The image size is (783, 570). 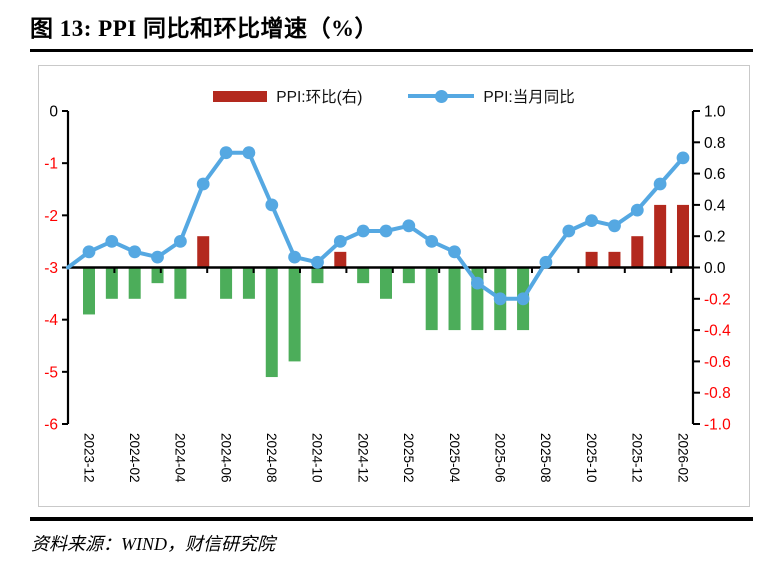 I want to click on x-axis-label: 2024-08, so click(x=271, y=458).